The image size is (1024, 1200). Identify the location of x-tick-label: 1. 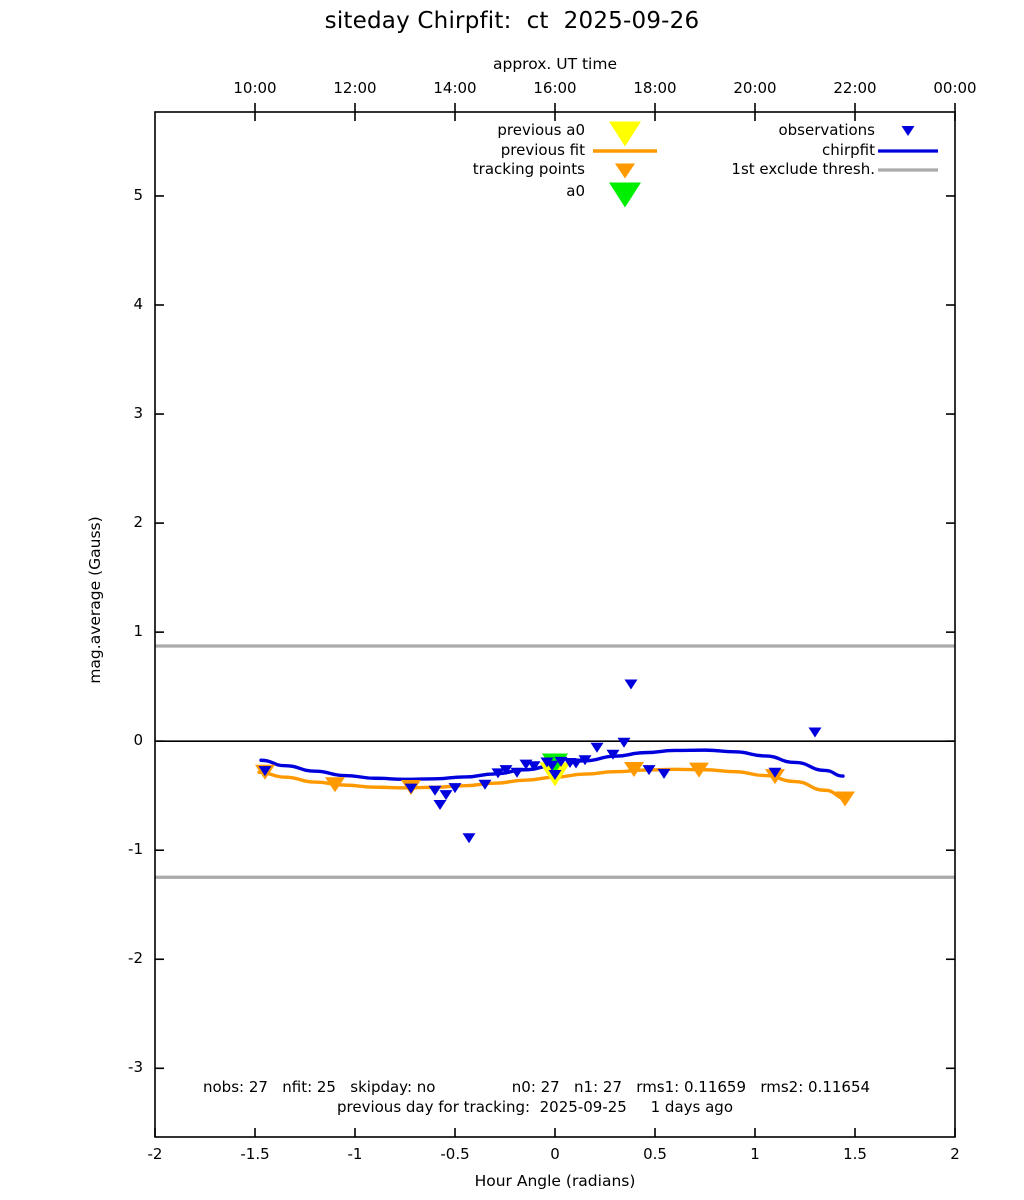
(755, 1154).